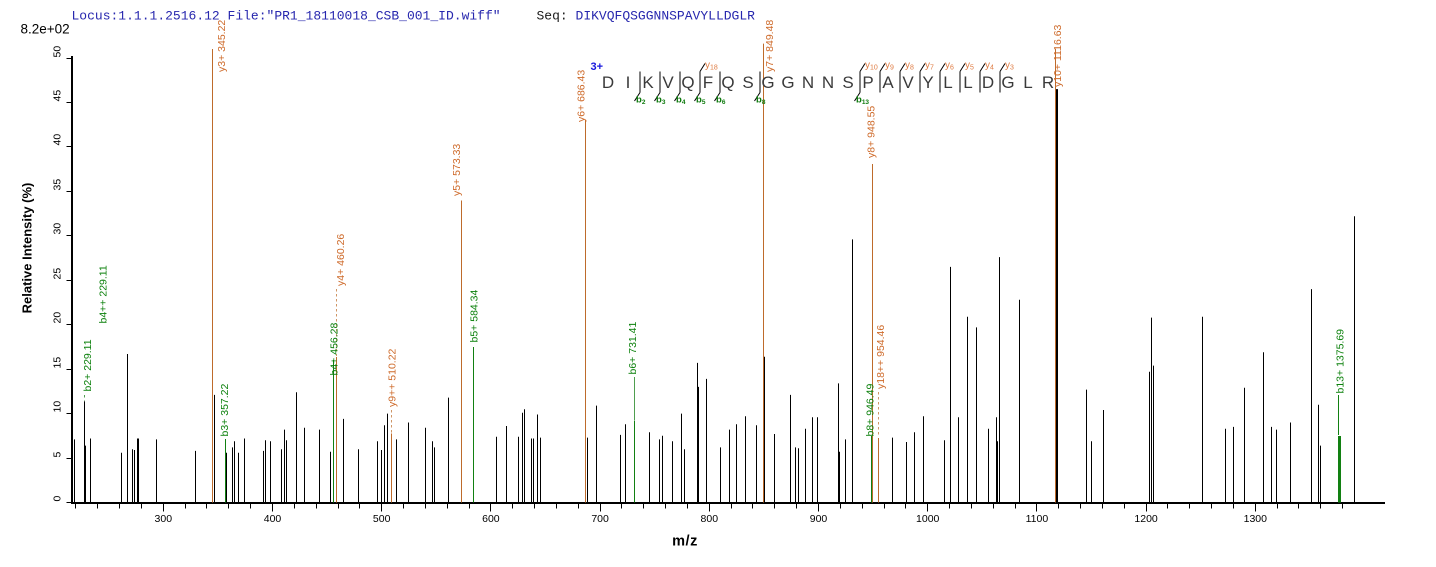 This screenshot has width=1436, height=567. Describe the element at coordinates (708, 82) in the screenshot. I see `svg-text: F` at that location.